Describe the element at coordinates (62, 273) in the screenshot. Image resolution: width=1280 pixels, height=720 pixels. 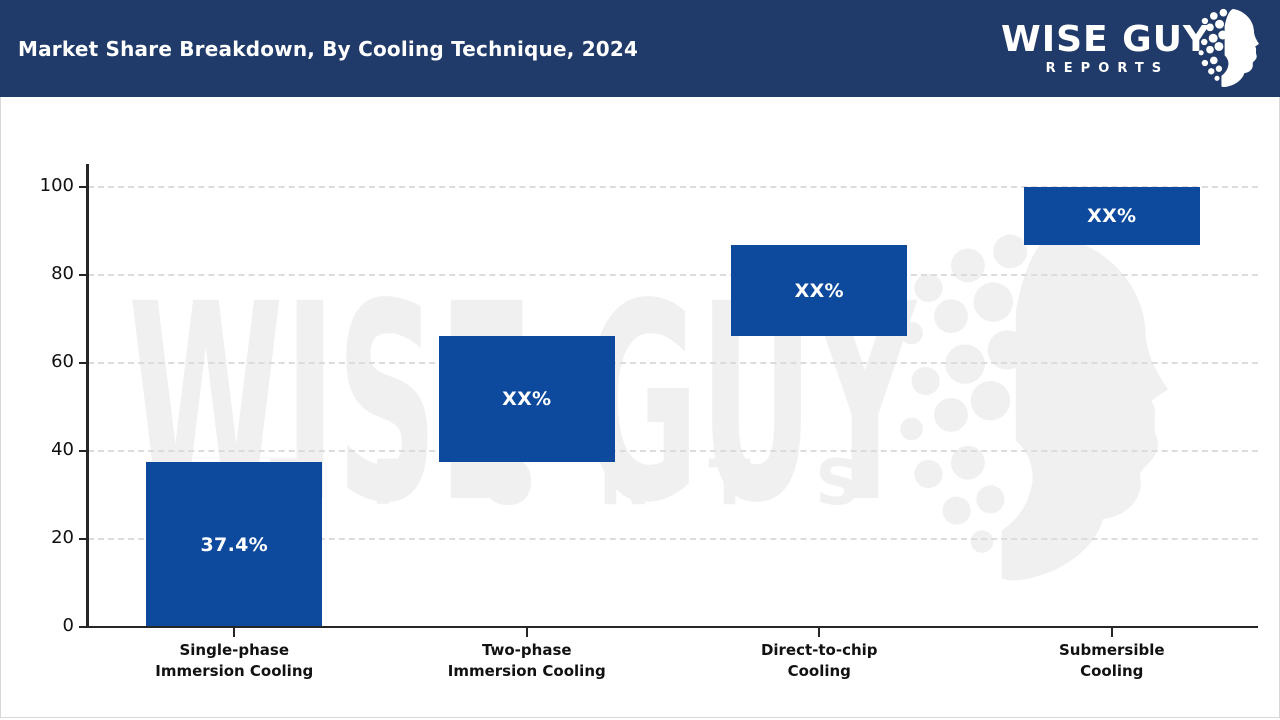
I see `y-tick-label: 80` at that location.